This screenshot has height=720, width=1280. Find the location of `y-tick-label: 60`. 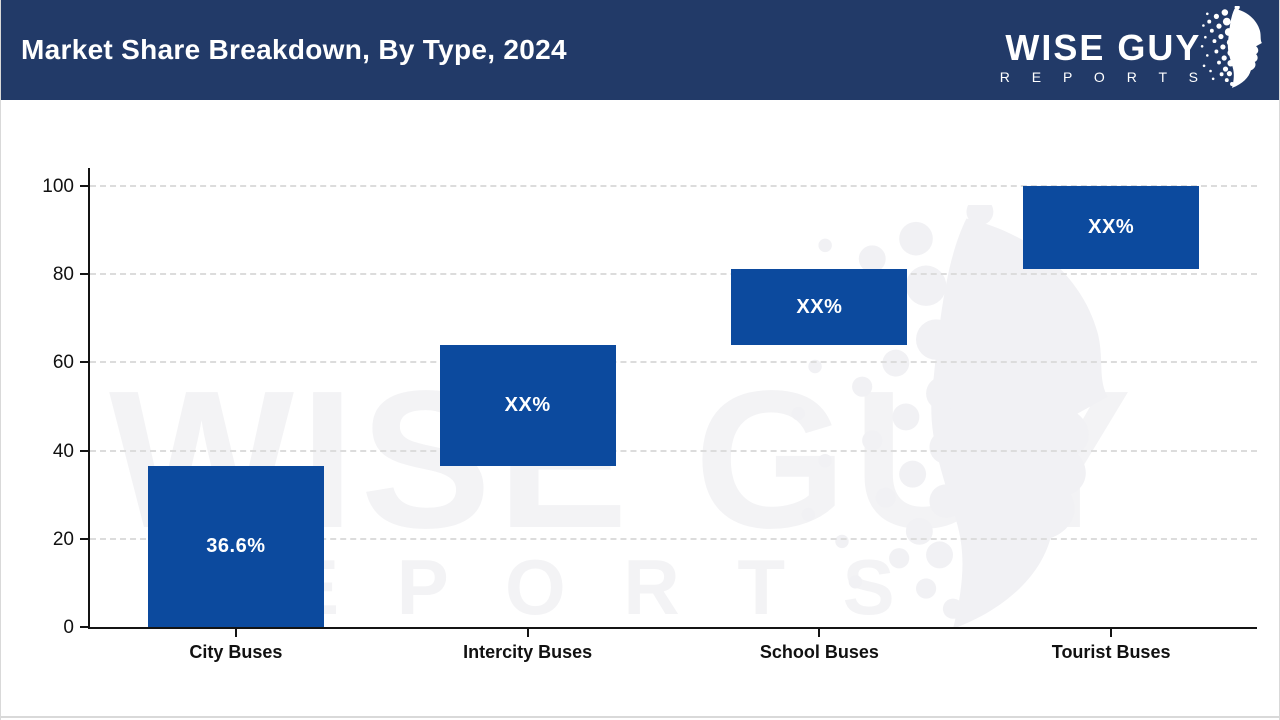

y-tick-label: 60 is located at coordinates (63, 363).